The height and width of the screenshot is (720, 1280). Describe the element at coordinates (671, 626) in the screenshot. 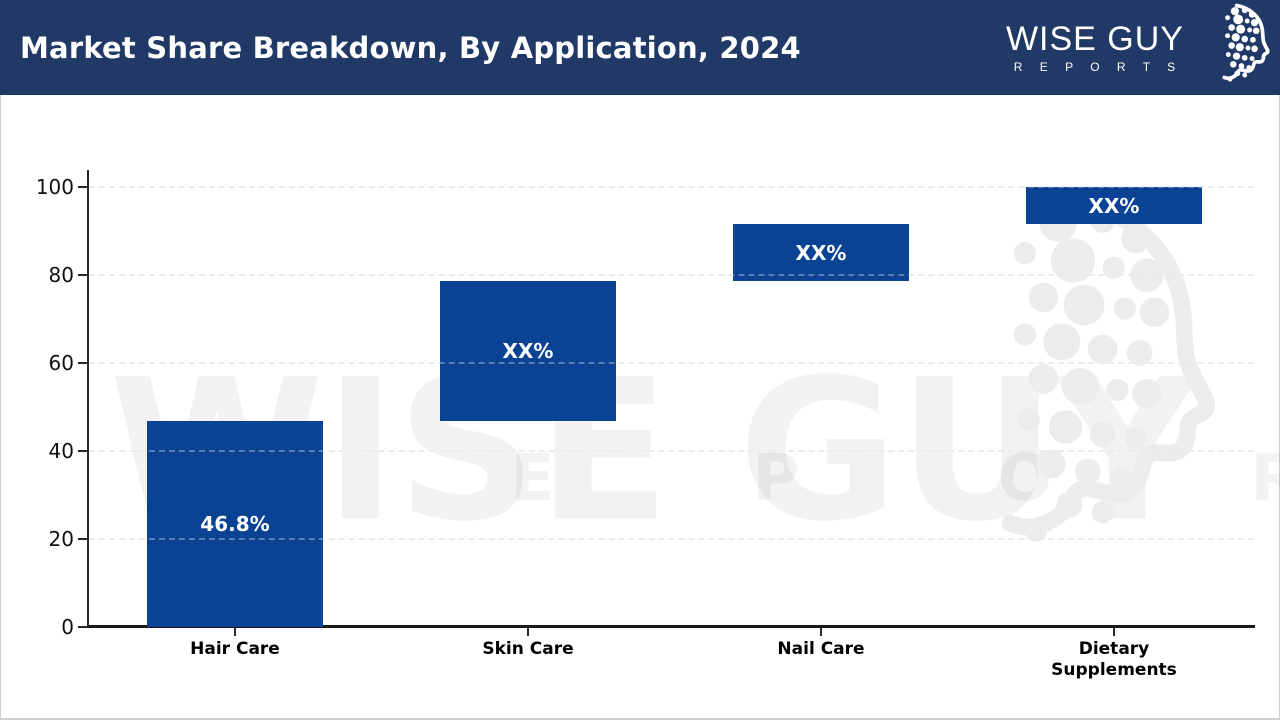

I see `x-axis-line` at that location.